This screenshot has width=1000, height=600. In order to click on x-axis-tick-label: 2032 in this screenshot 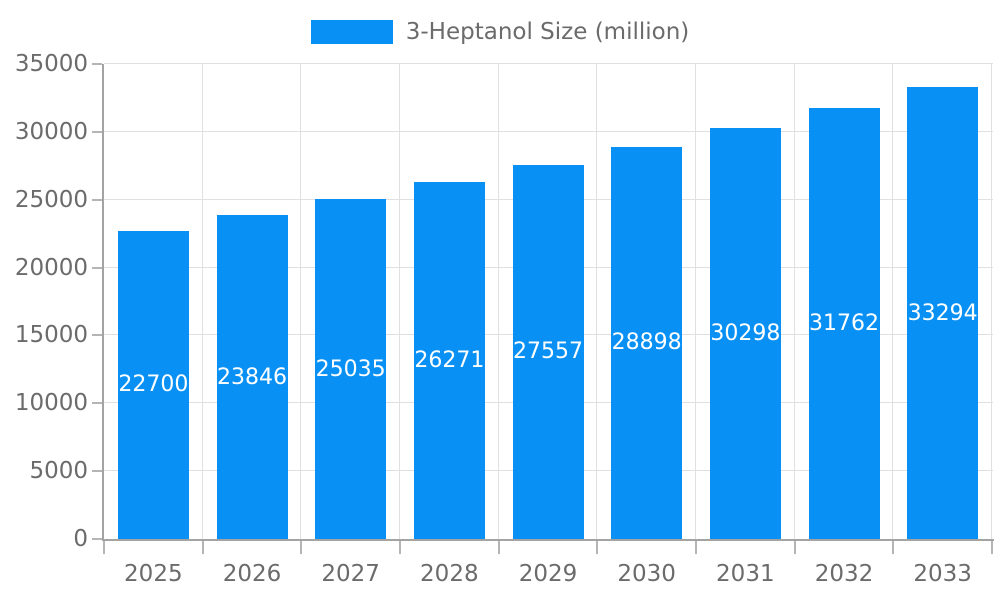, I will do `click(844, 574)`.